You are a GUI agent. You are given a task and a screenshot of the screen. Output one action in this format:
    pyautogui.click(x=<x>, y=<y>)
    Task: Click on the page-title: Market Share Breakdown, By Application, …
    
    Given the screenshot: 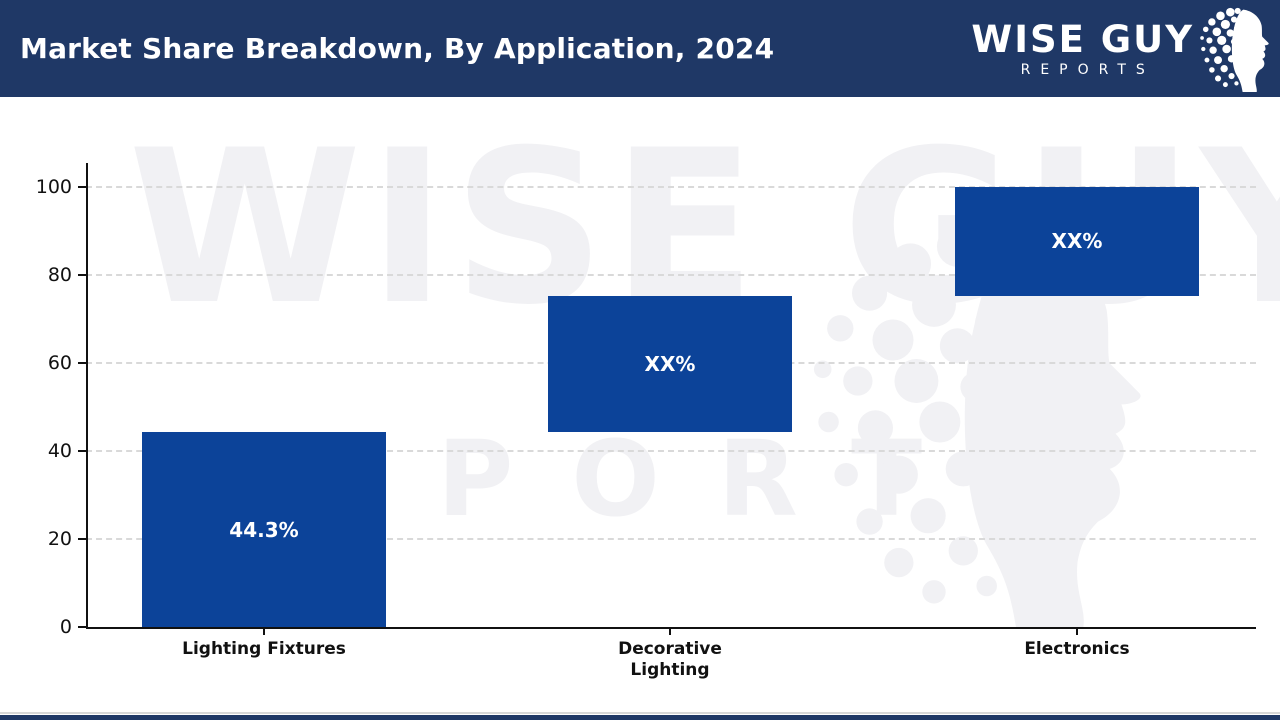 What is the action you would take?
    pyautogui.click(x=397, y=48)
    